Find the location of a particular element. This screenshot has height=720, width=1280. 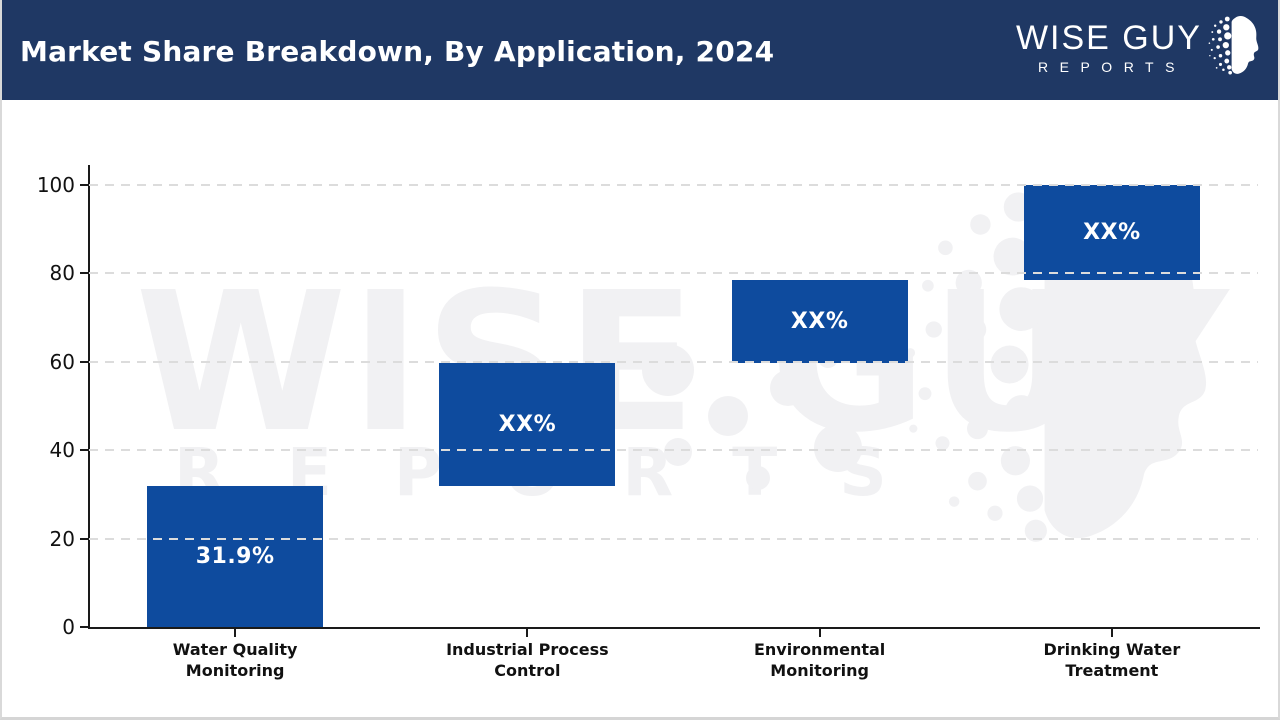

x-category-label-line: Water Quality is located at coordinates (235, 649).